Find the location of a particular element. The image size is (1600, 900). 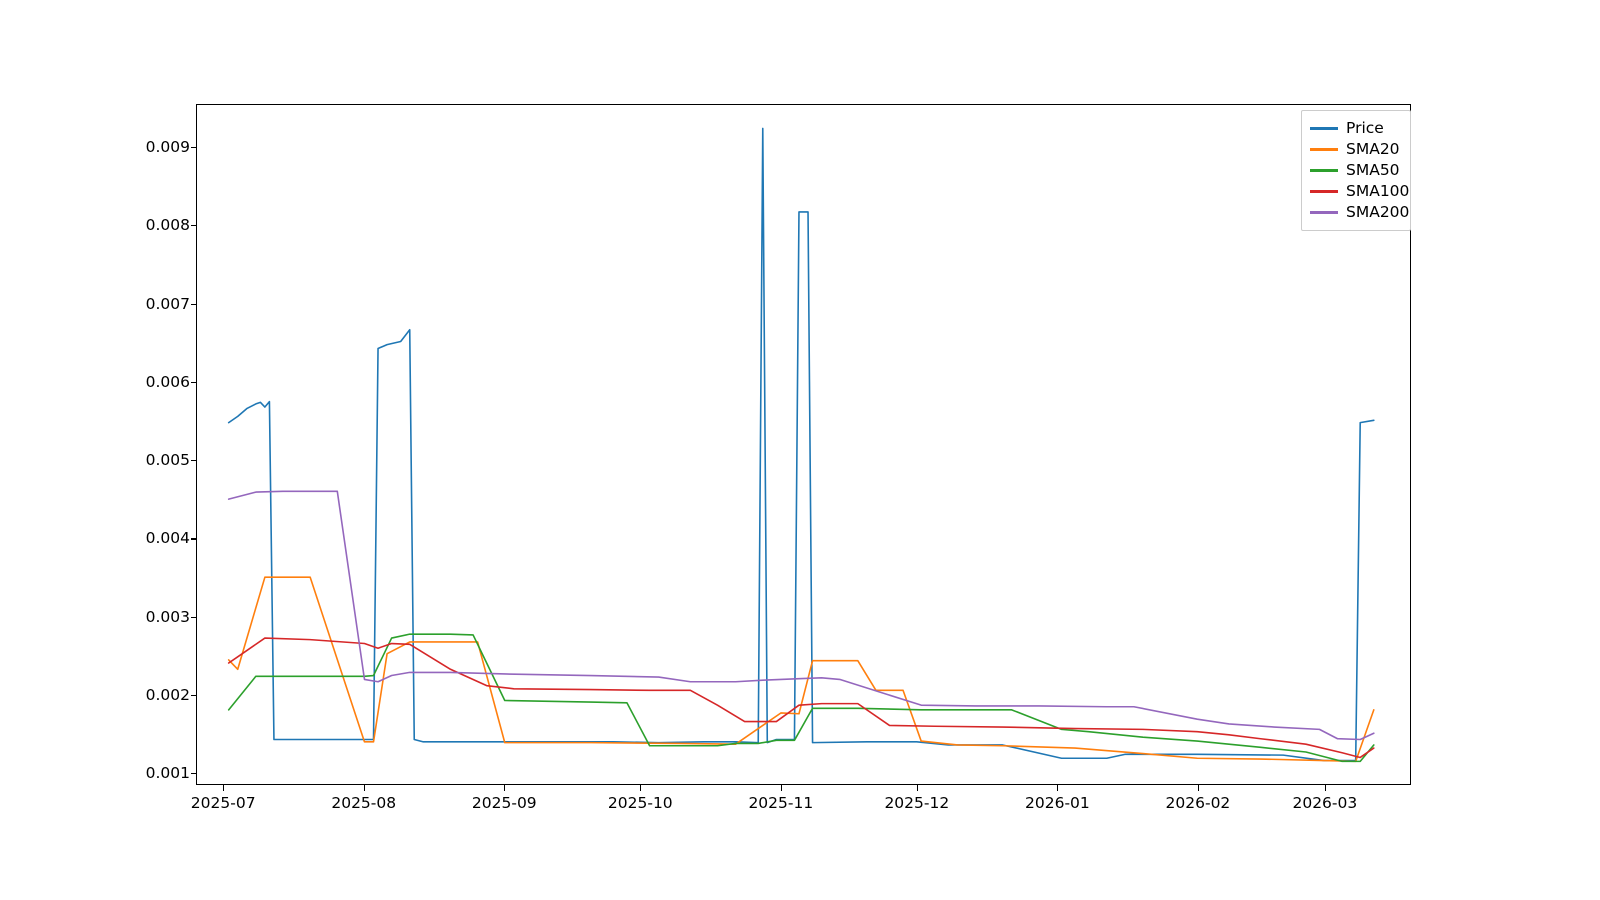

legend-item-sma20: SMA20 is located at coordinates (1356, 149).